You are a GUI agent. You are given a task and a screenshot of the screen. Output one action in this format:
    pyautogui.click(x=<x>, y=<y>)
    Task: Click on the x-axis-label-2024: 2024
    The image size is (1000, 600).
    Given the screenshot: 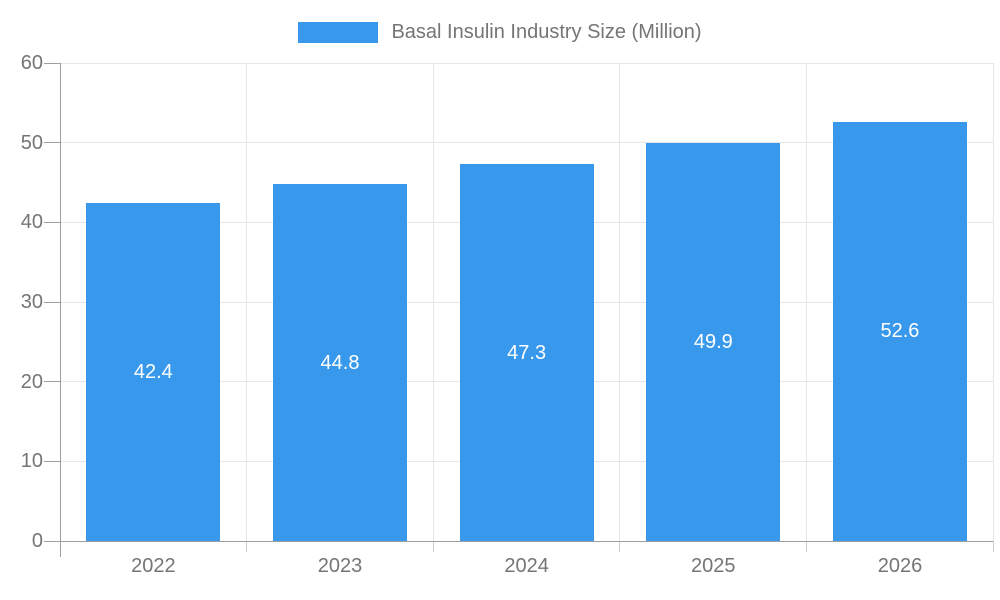 What is the action you would take?
    pyautogui.click(x=526, y=566)
    